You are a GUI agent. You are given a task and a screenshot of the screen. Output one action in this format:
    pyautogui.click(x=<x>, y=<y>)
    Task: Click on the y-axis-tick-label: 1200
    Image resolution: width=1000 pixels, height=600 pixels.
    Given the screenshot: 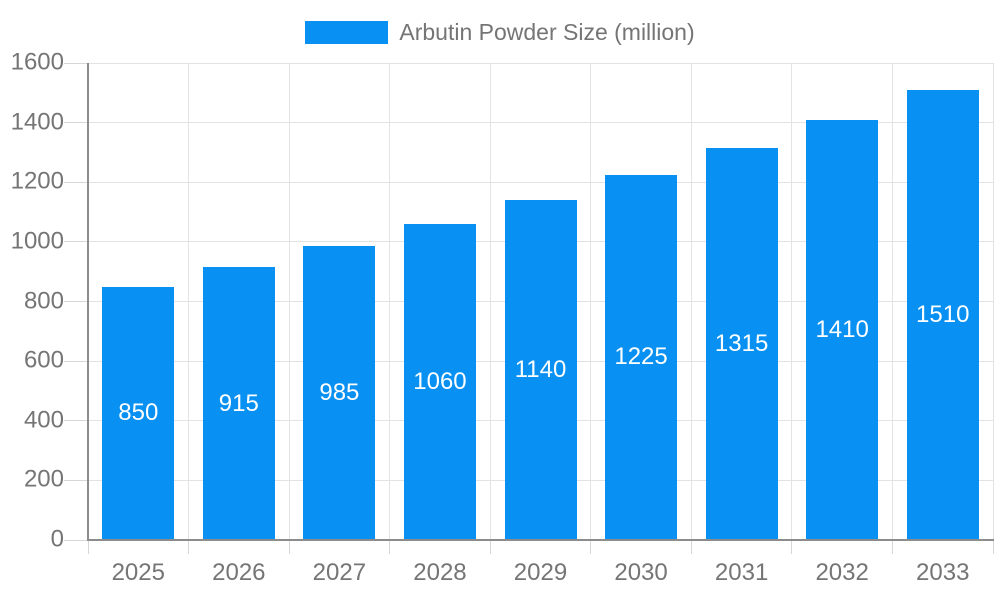 What is the action you would take?
    pyautogui.click(x=37, y=181)
    